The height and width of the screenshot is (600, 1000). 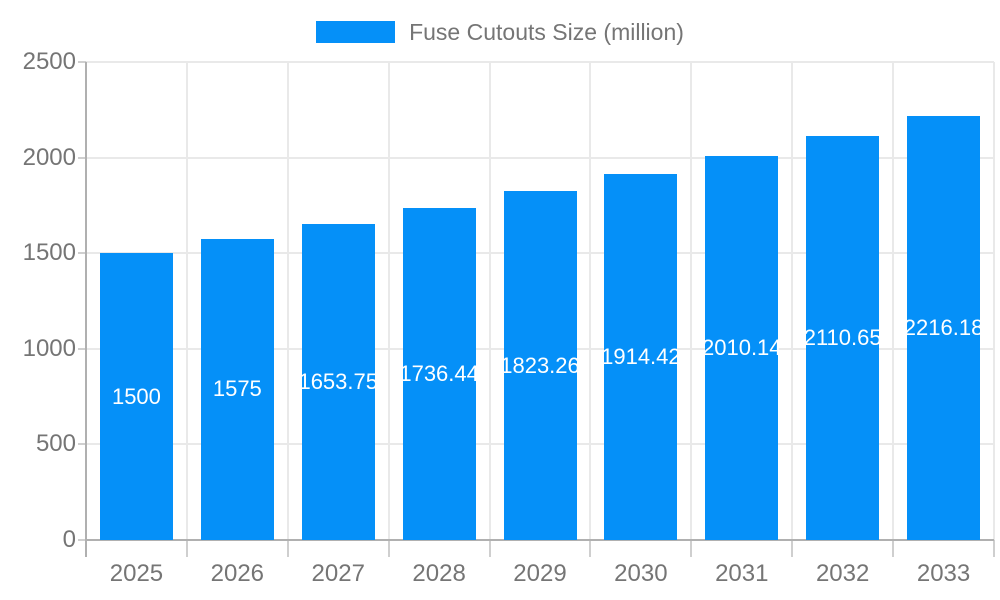 I want to click on bar-value-label: 1823.26, so click(x=540, y=365).